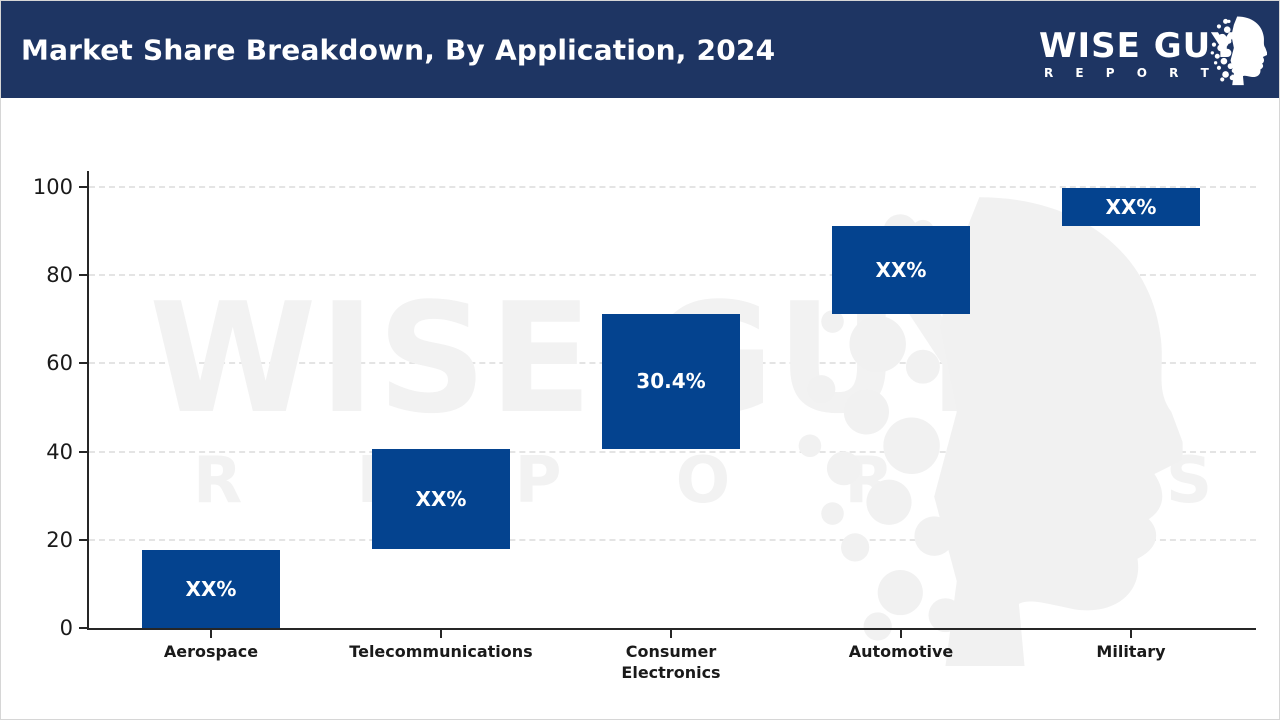  What do you see at coordinates (59, 451) in the screenshot?
I see `y-tick-label: 40` at bounding box center [59, 451].